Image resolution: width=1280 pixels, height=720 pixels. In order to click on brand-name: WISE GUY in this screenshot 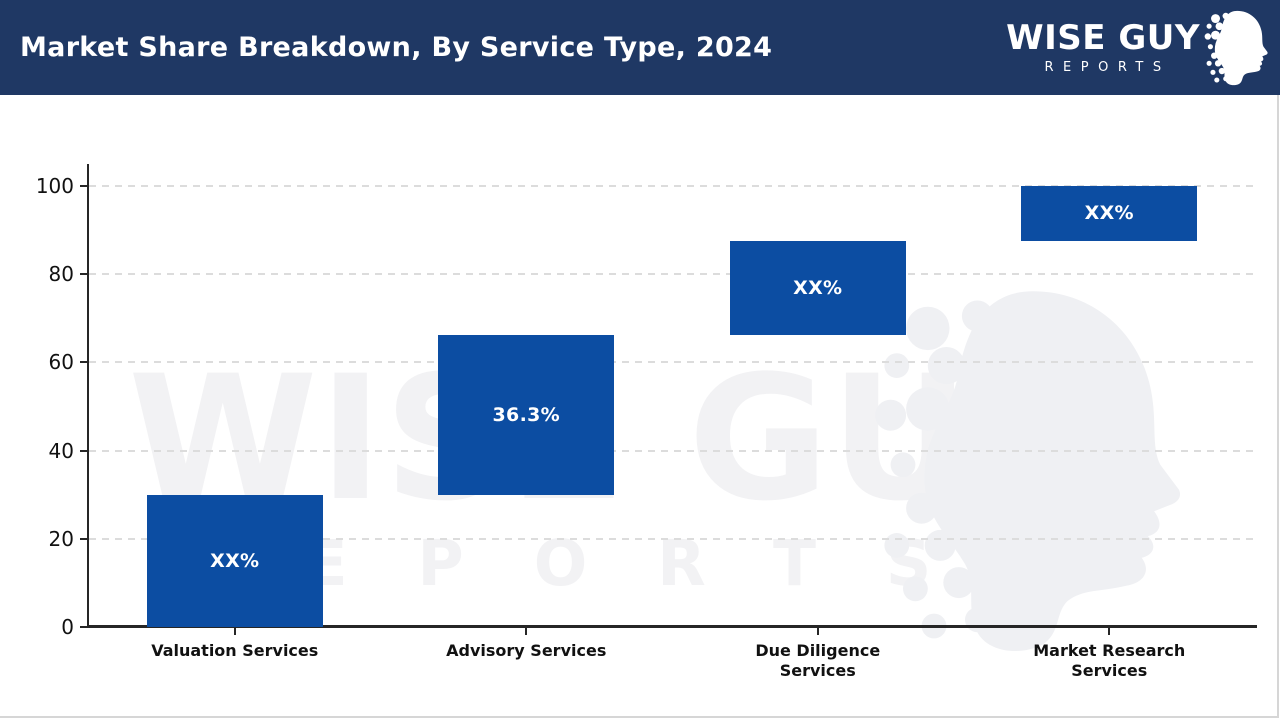, I will do `click(1103, 38)`.